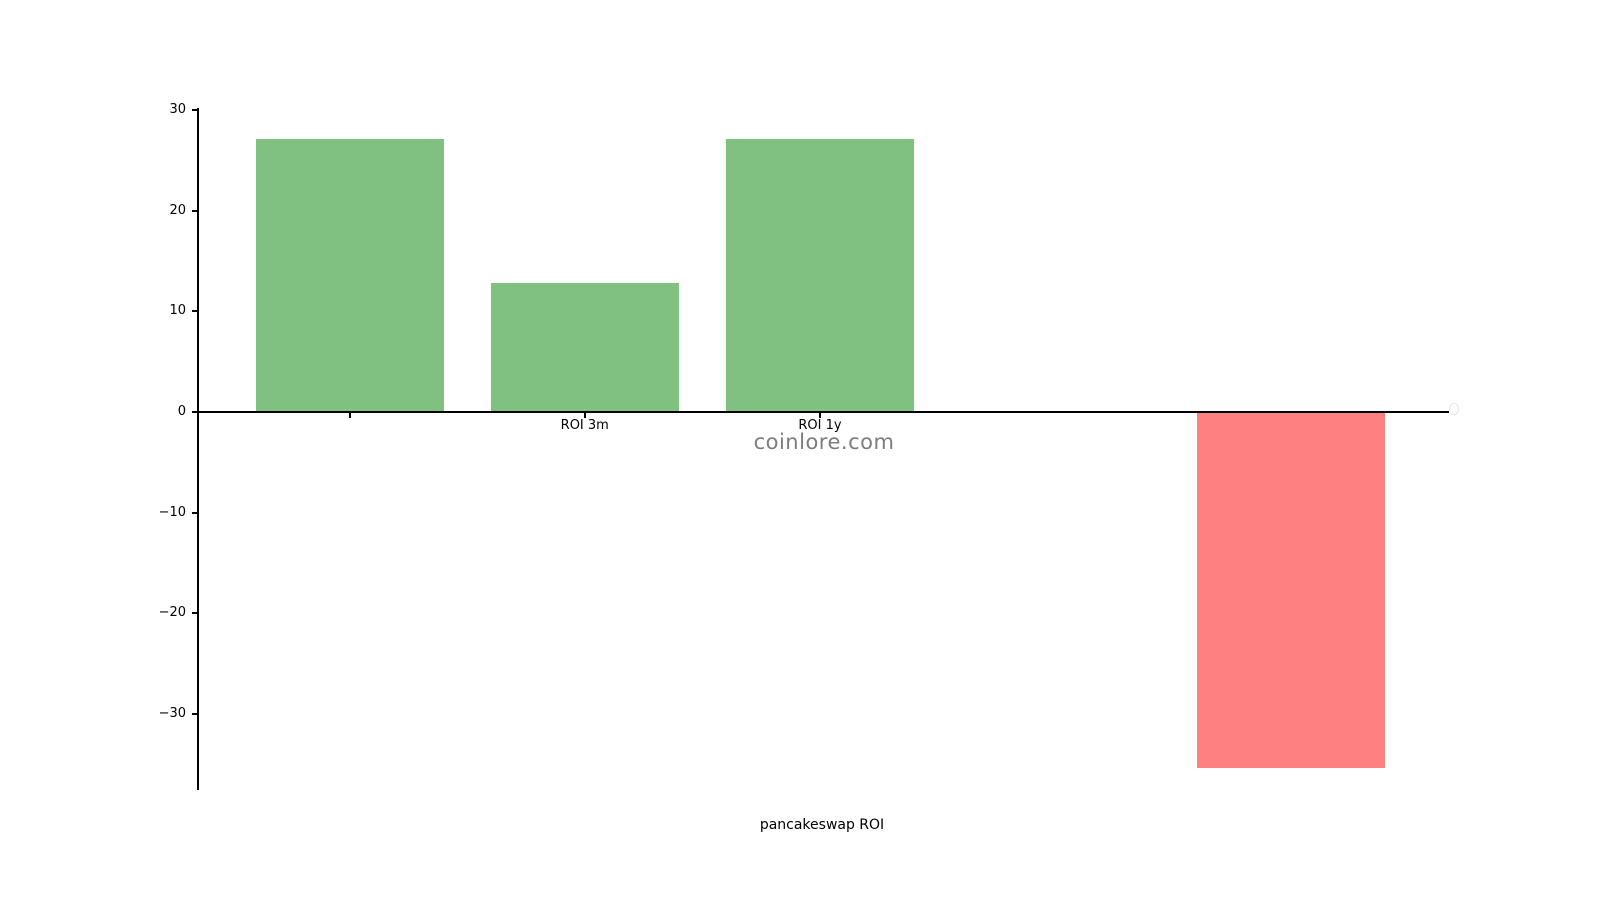 This screenshot has height=900, width=1600. Describe the element at coordinates (181, 411) in the screenshot. I see `y-tick-label: 0` at that location.